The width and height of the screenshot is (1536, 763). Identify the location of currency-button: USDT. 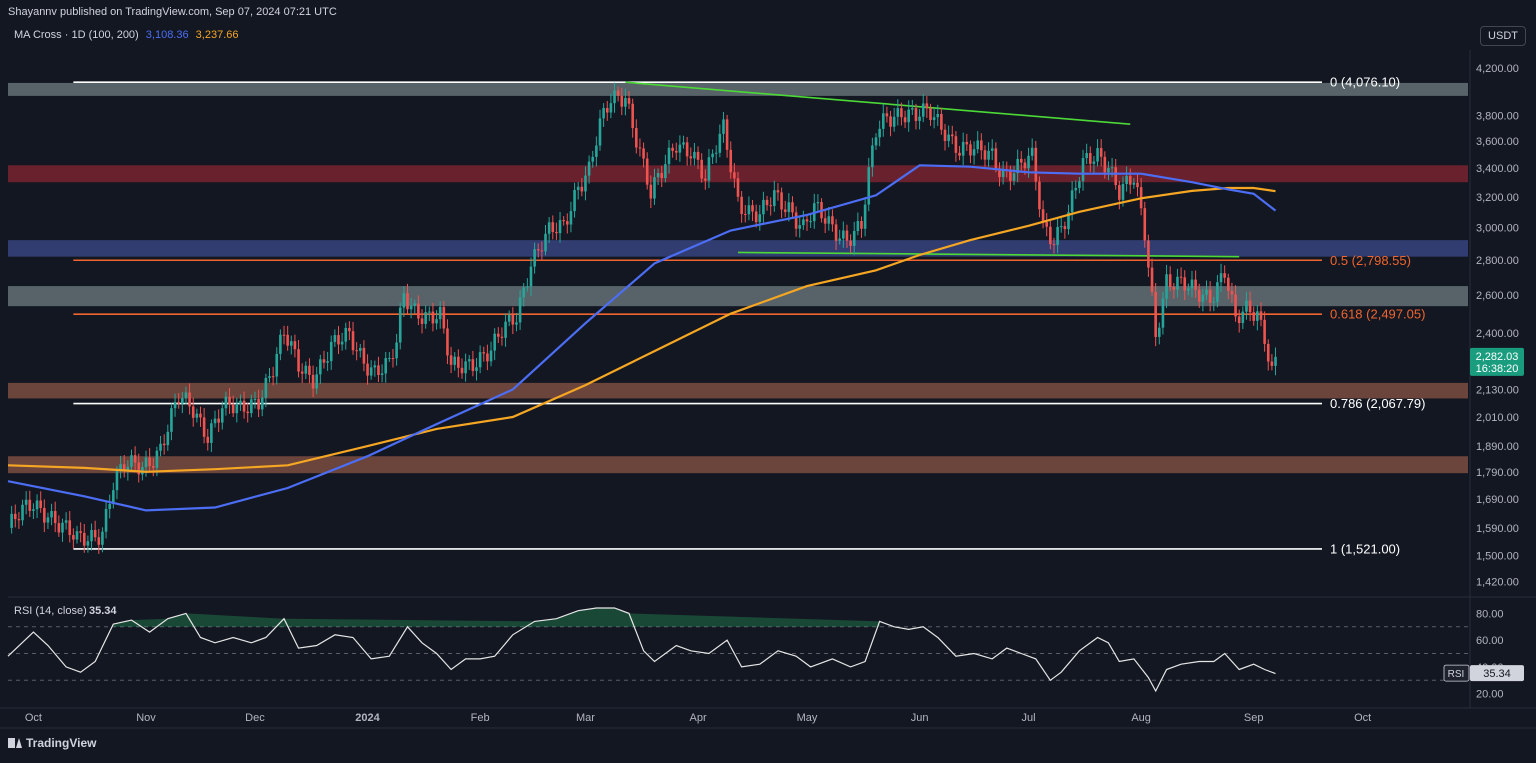
(1503, 36).